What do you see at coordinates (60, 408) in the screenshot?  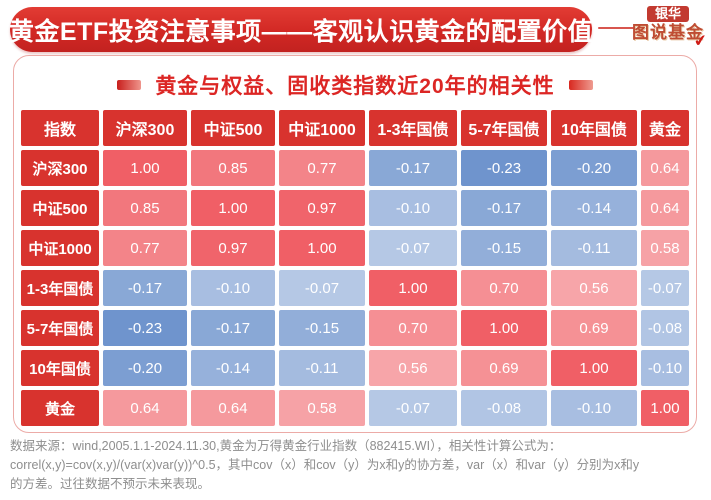 I see `row-header-cell: 黄金` at bounding box center [60, 408].